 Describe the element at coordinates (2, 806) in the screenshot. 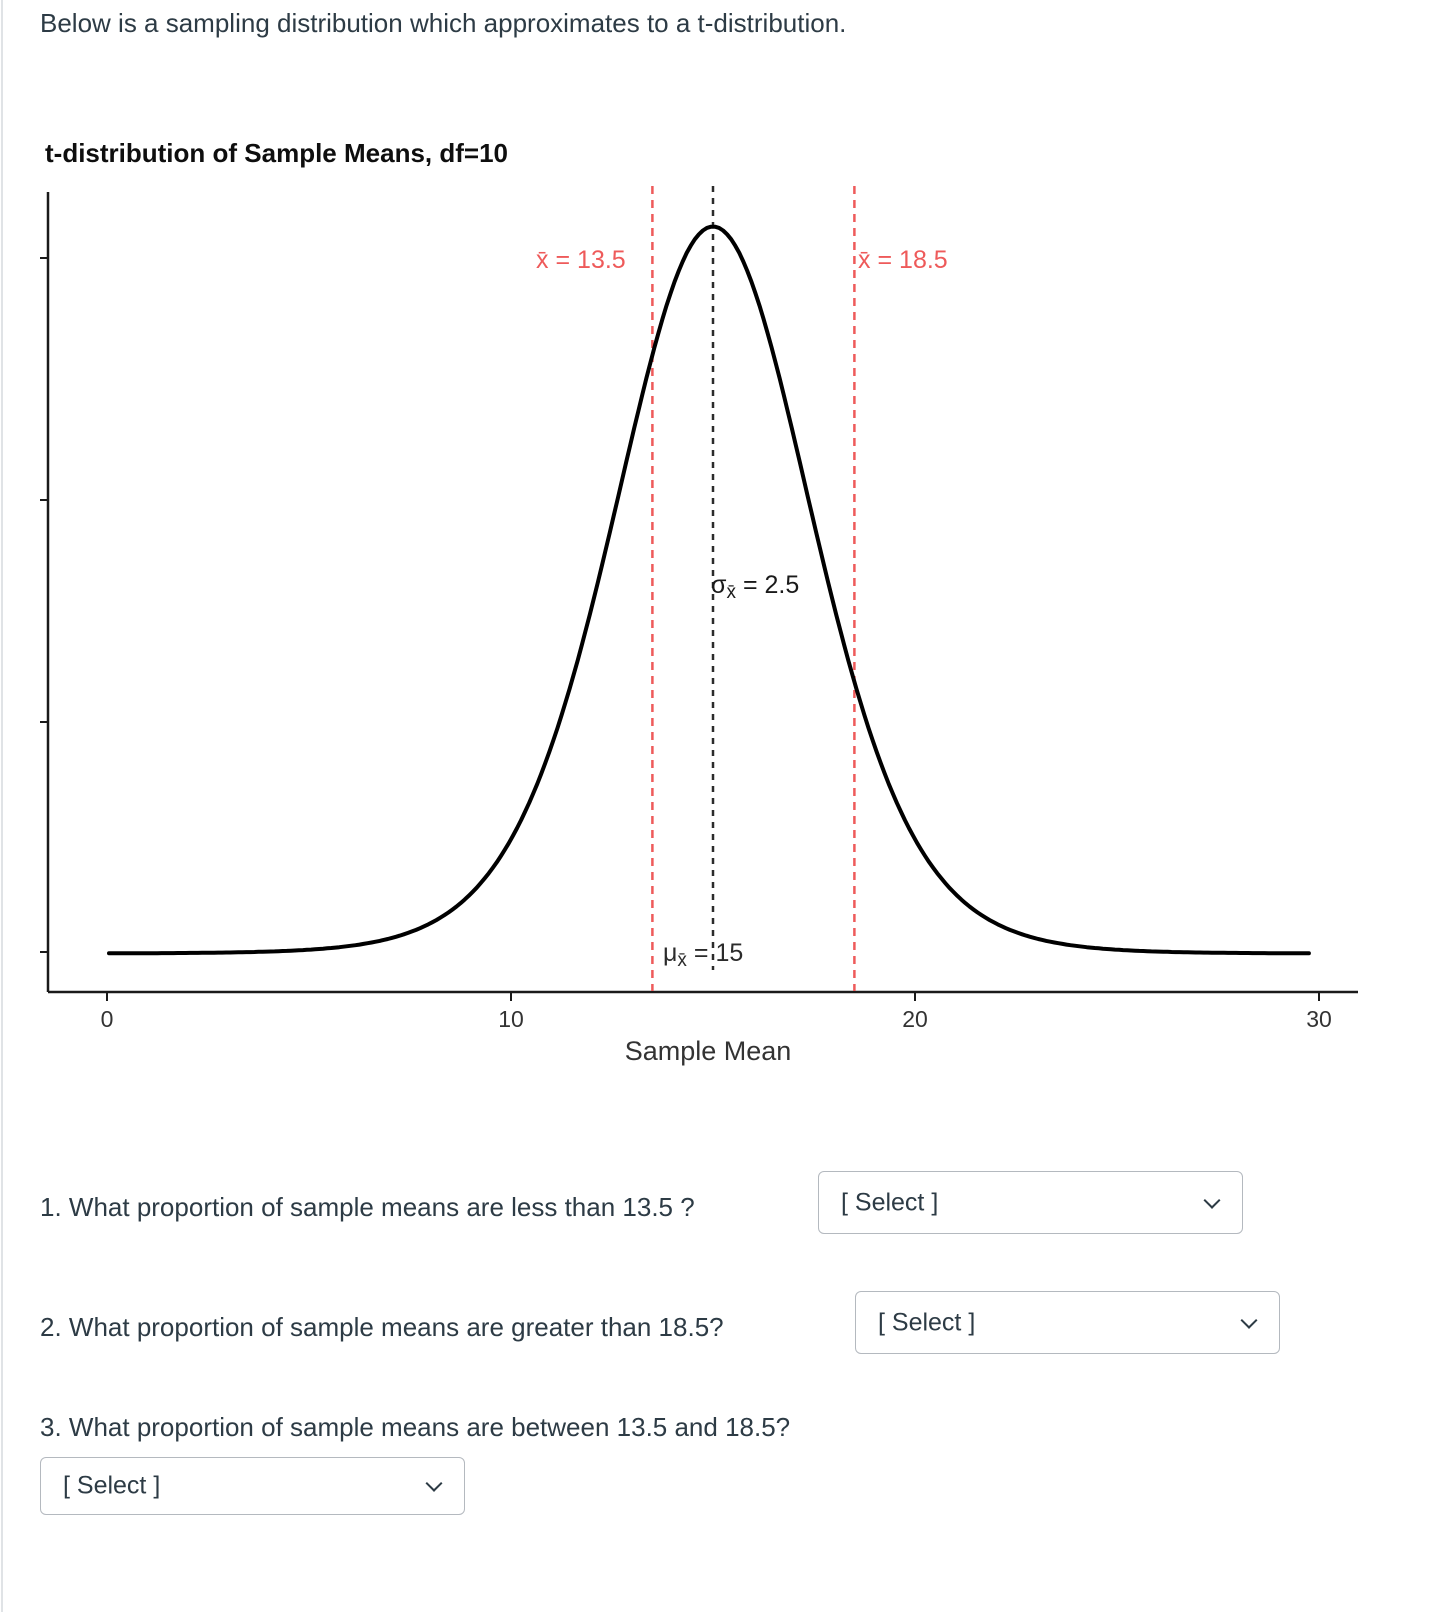

I see `page-left-border` at that location.